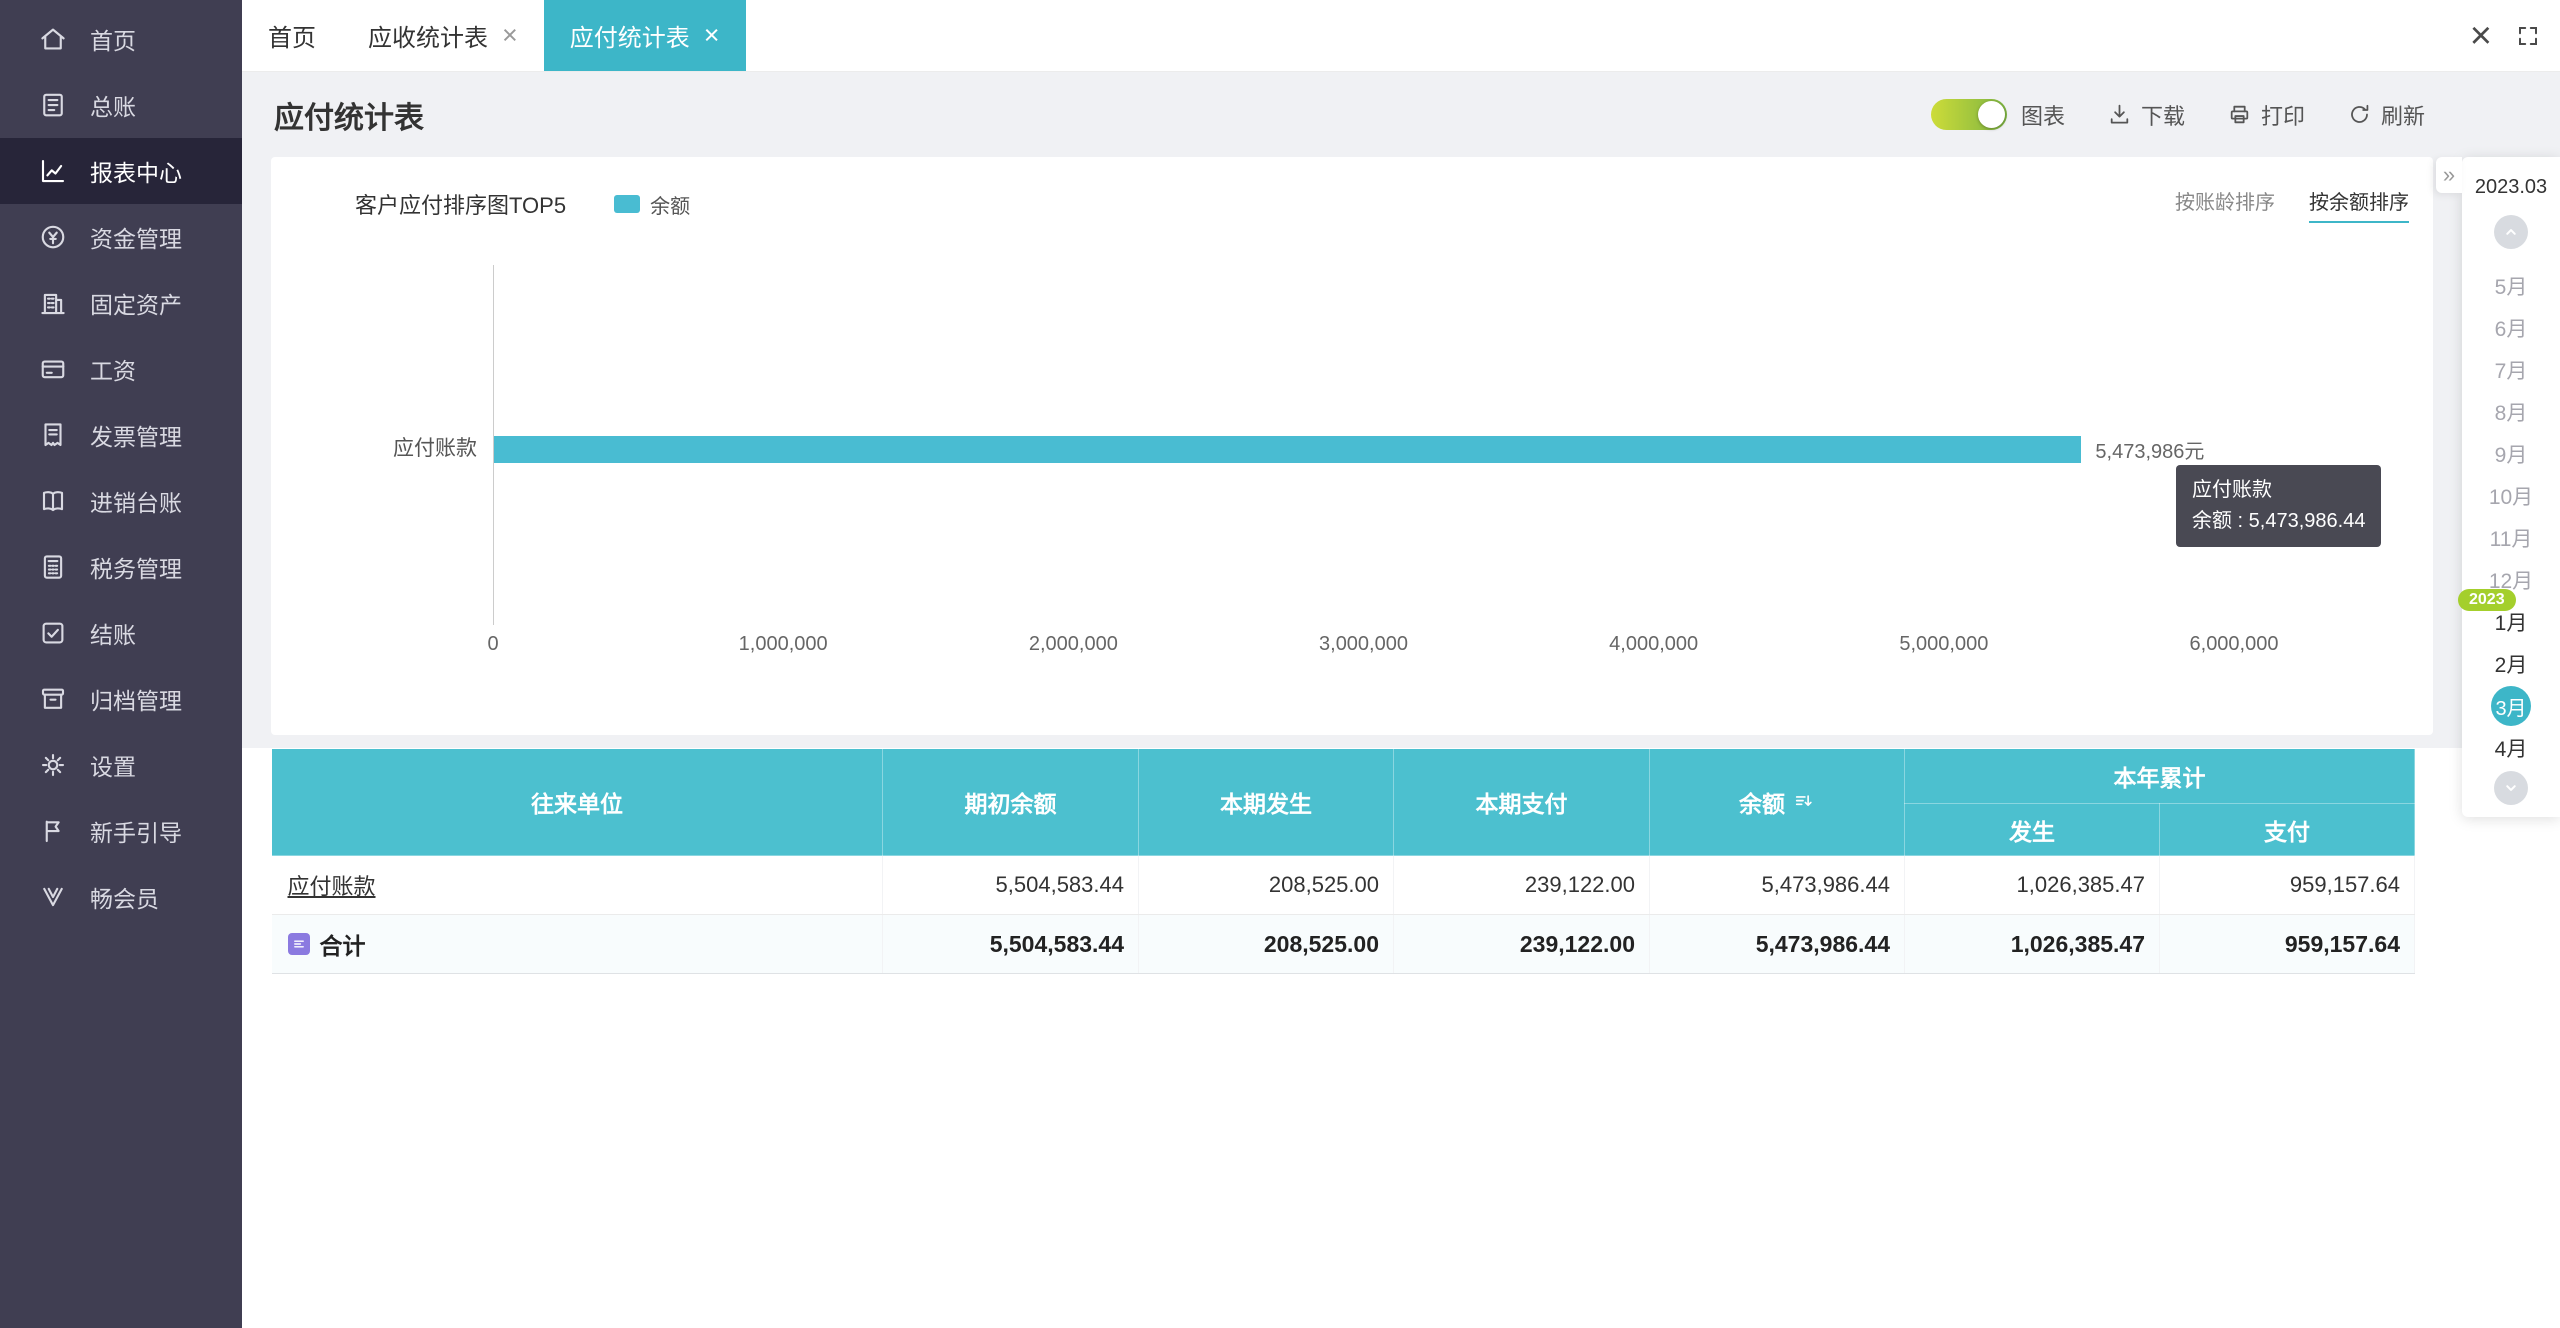  What do you see at coordinates (136, 833) in the screenshot?
I see `sidebar-item-label: 新手引导` at bounding box center [136, 833].